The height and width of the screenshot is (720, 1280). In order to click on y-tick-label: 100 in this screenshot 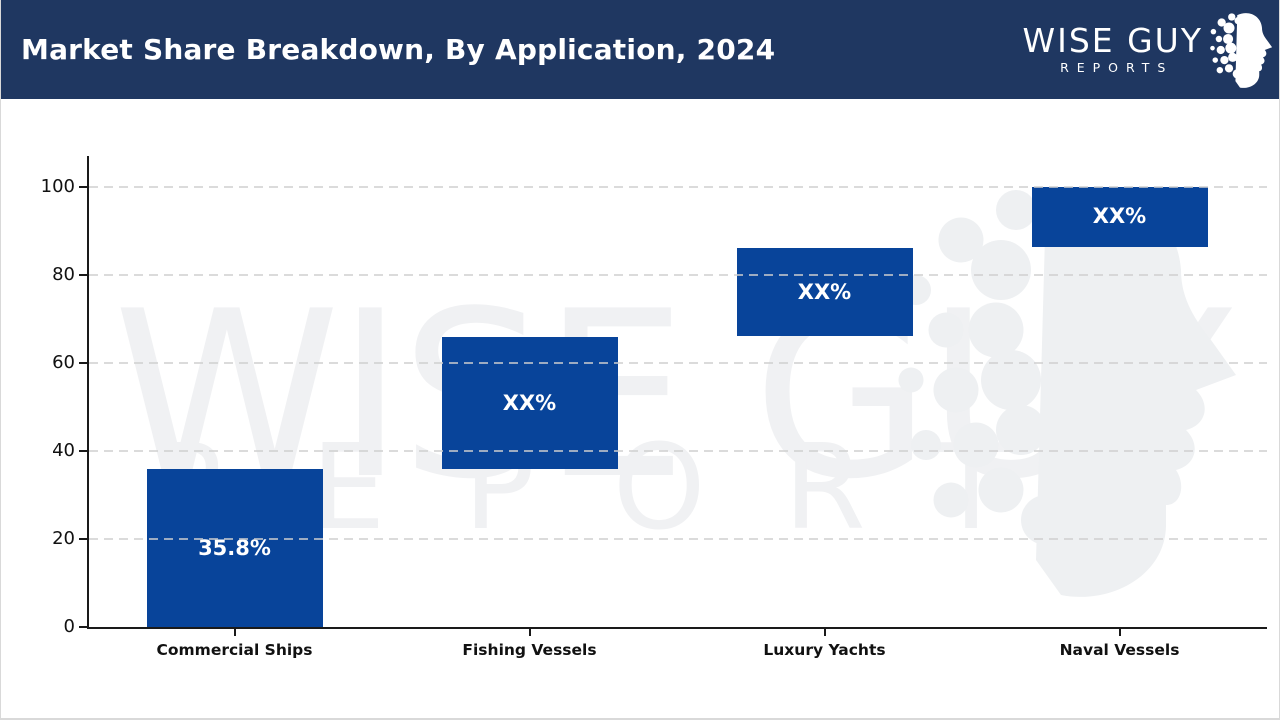, I will do `click(38, 187)`.